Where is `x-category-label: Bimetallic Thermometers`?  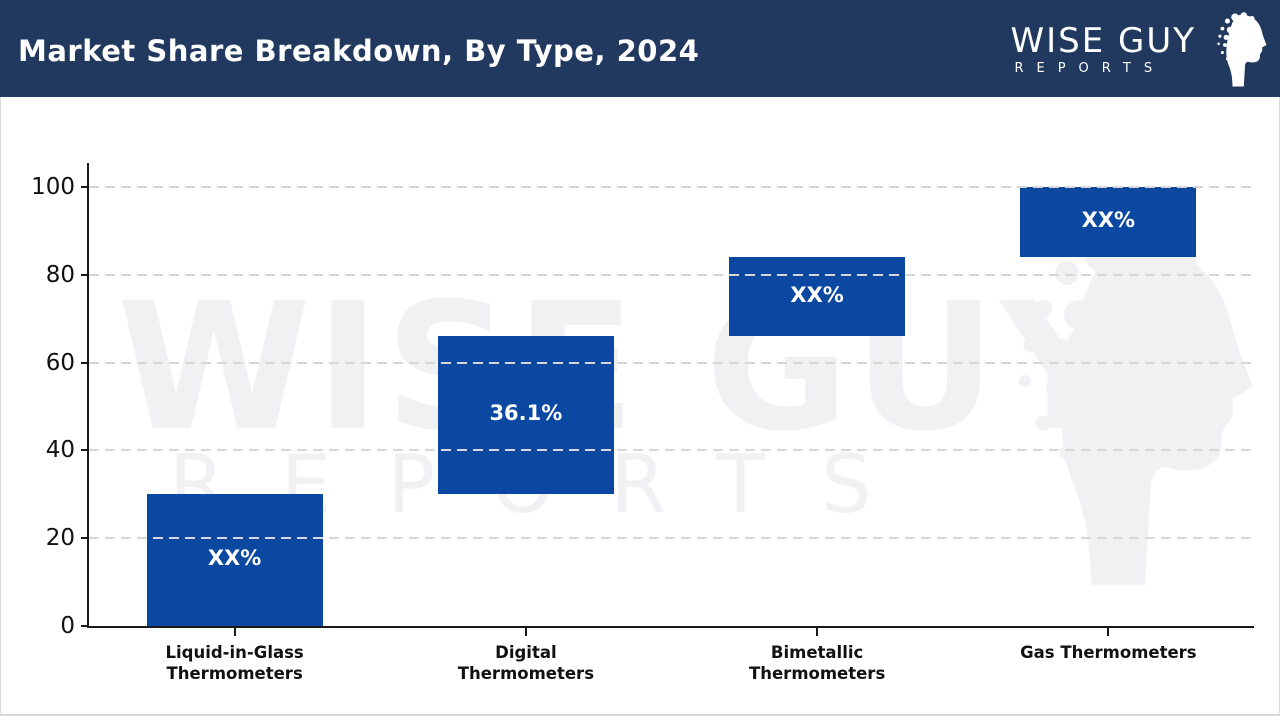 x-category-label: Bimetallic Thermometers is located at coordinates (817, 663).